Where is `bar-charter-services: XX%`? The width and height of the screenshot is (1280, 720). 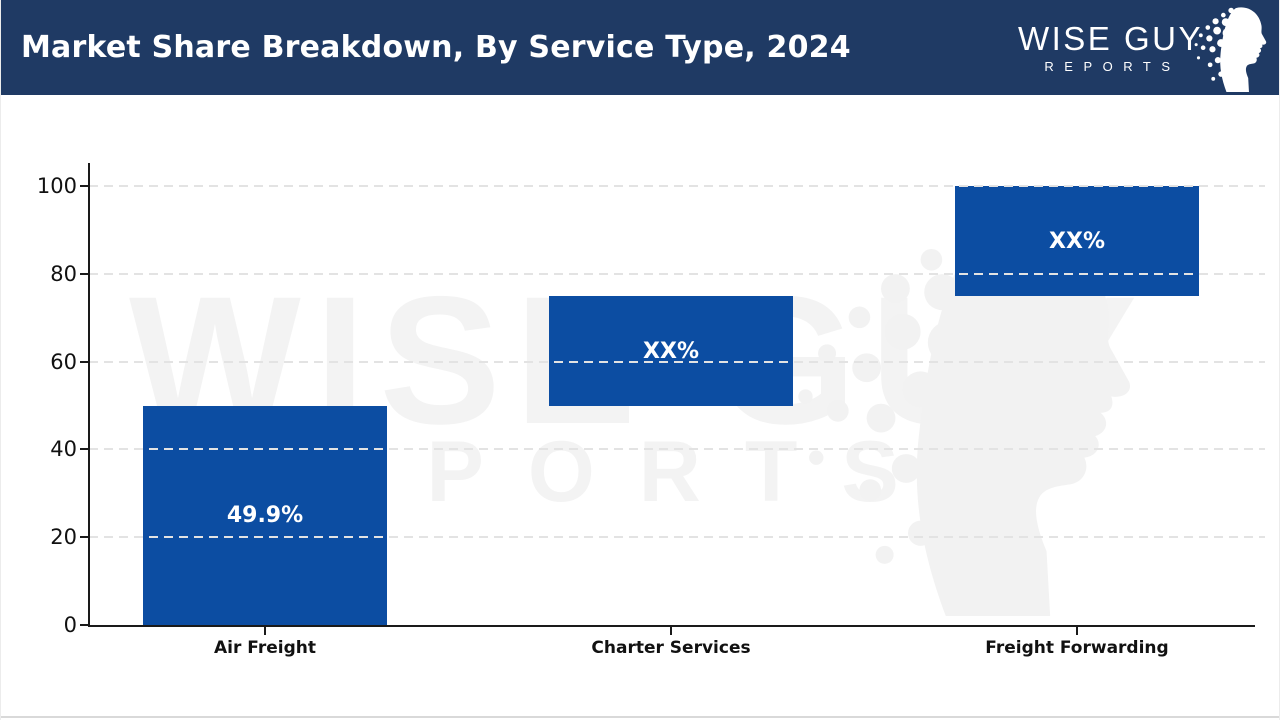 bar-charter-services: XX% is located at coordinates (671, 351).